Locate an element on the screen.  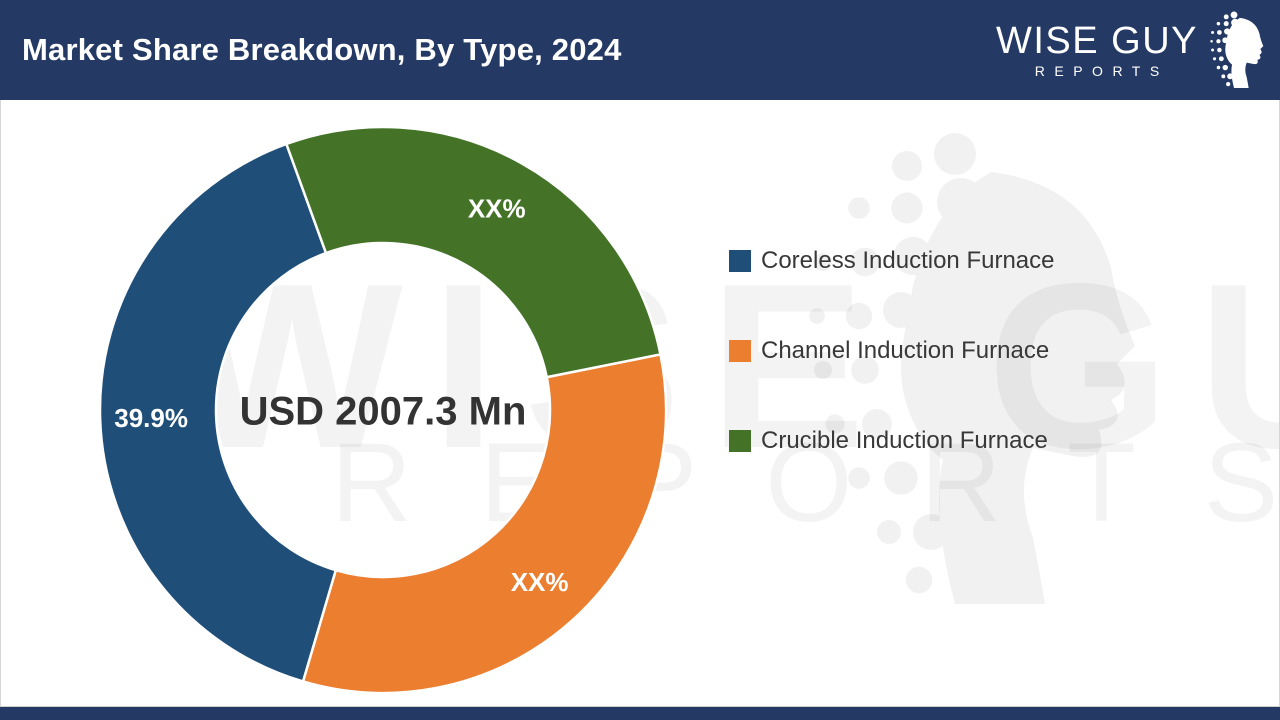
chart-center-value: USD 2007.3 Mn is located at coordinates (383, 412).